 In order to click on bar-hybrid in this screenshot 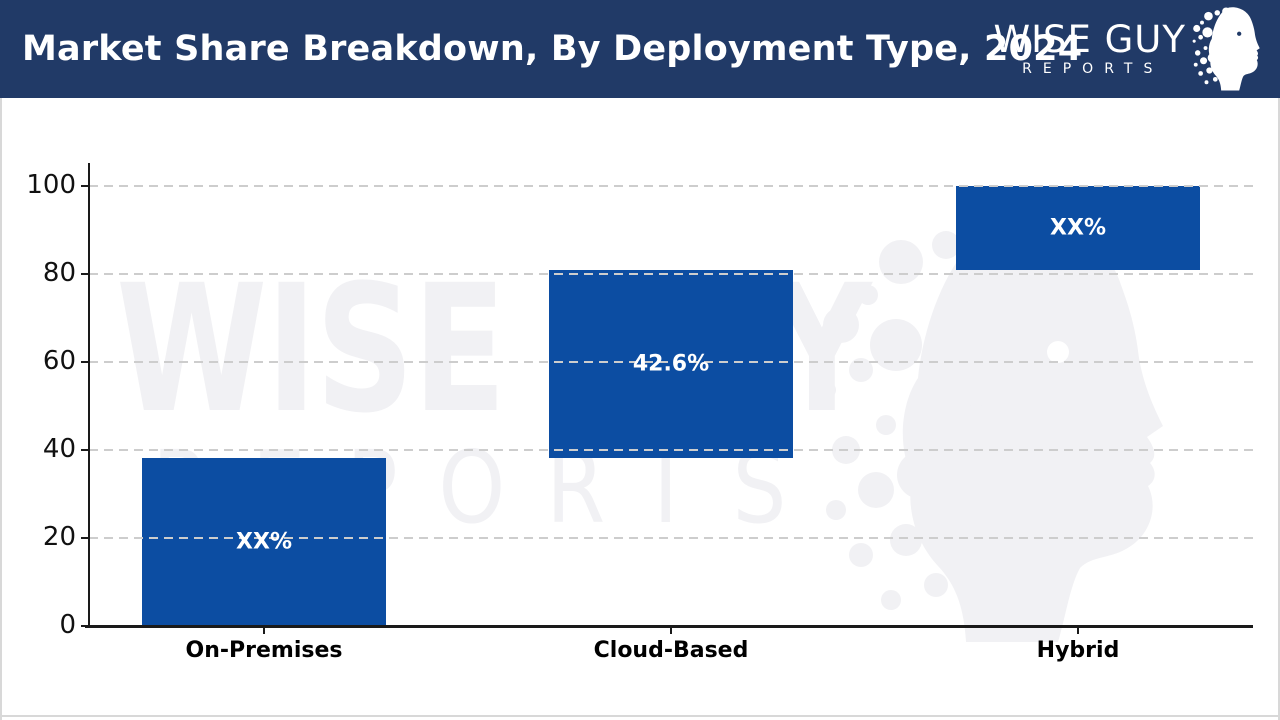, I will do `click(1078, 228)`.